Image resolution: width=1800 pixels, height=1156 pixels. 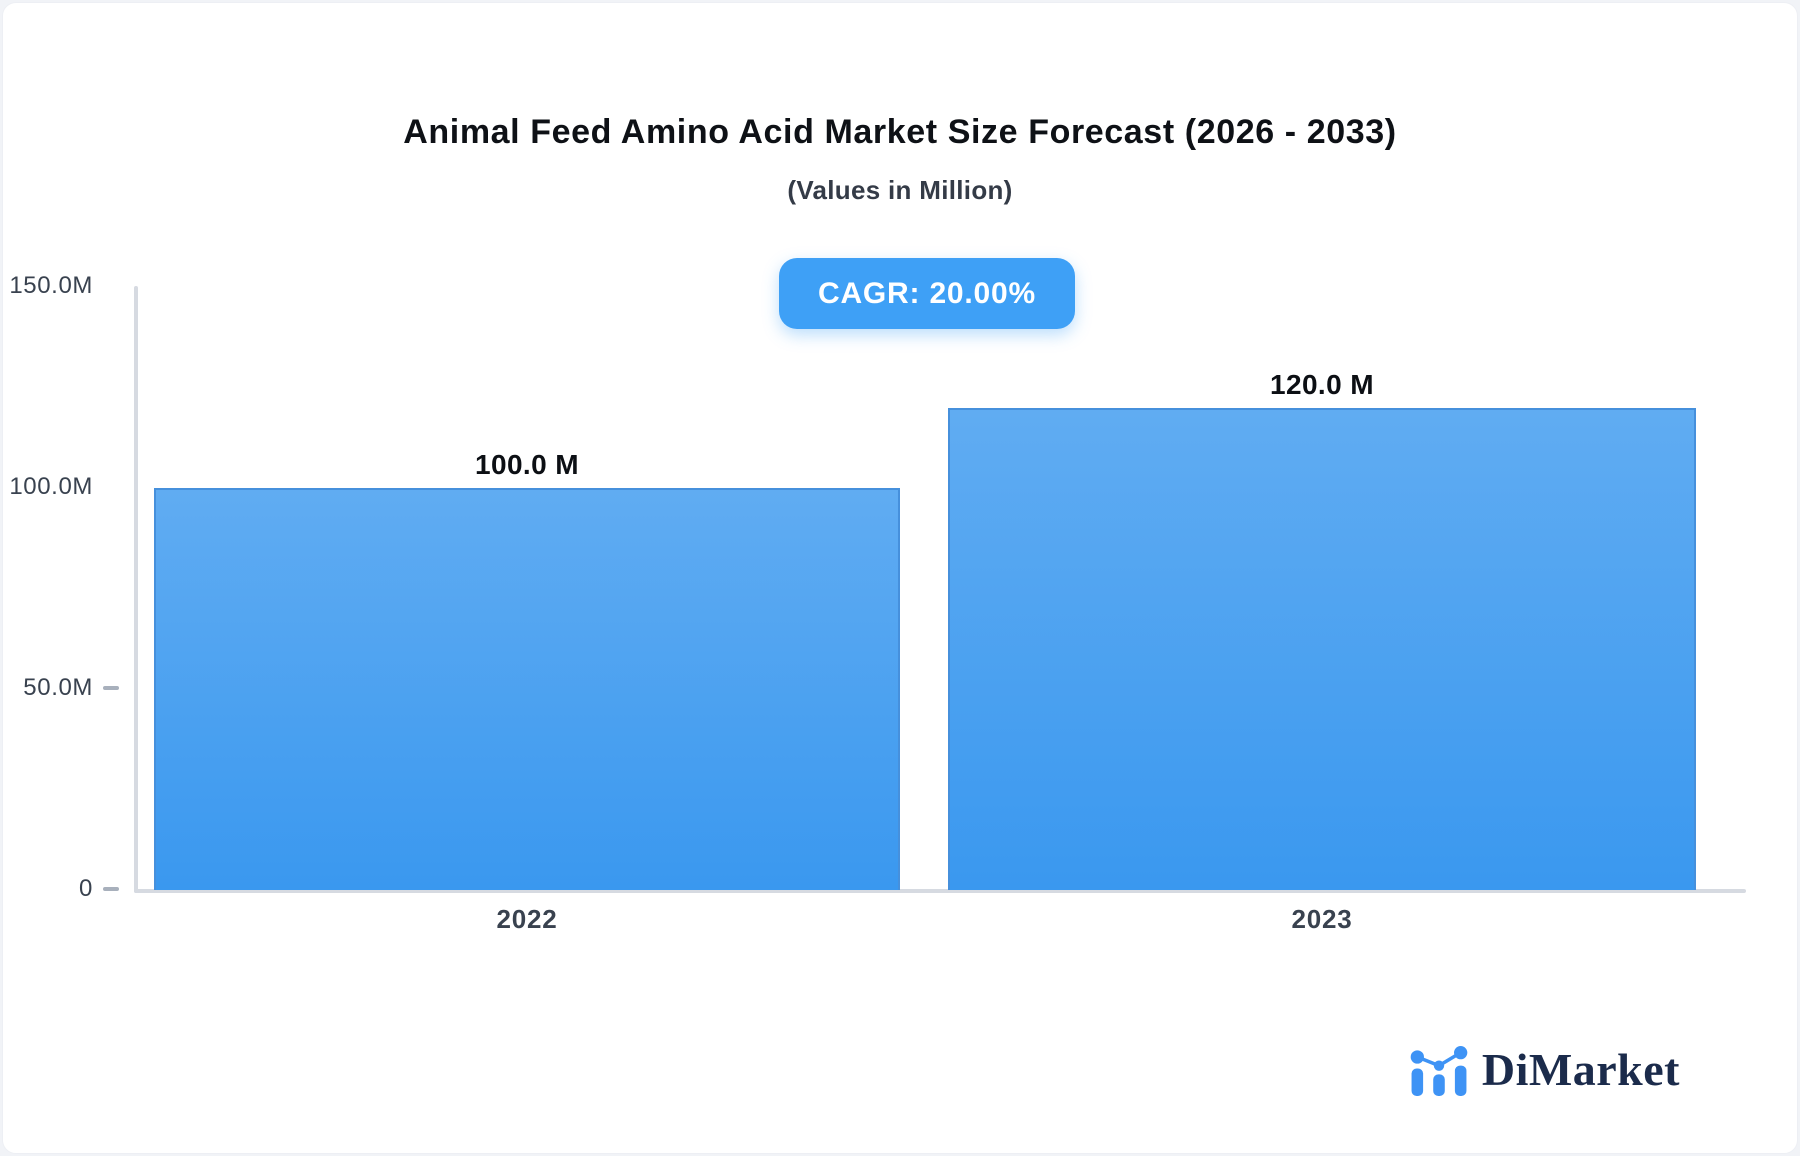 I want to click on y-axis-tick-label: 50.0M, so click(x=58, y=687).